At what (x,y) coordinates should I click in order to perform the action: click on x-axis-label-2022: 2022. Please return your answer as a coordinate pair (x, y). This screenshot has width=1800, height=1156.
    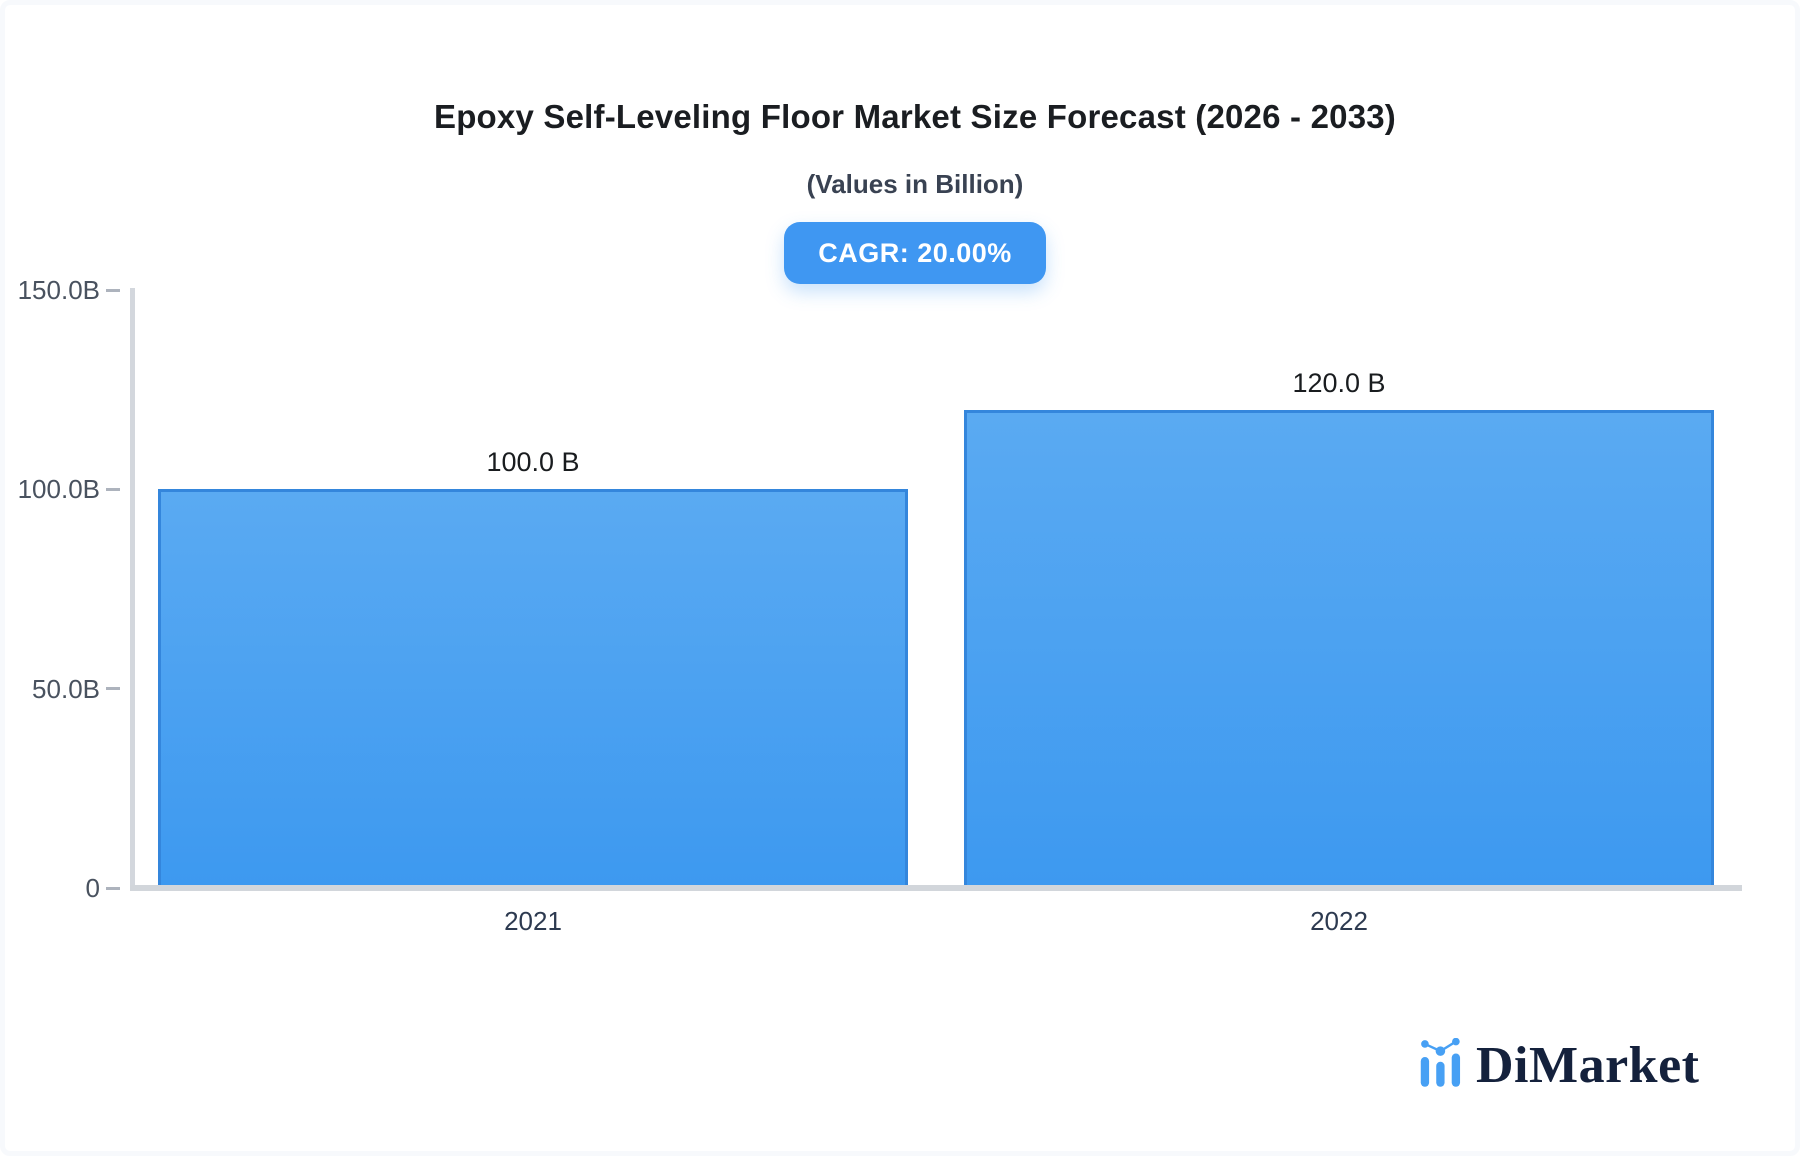
    Looking at the image, I should click on (1339, 921).